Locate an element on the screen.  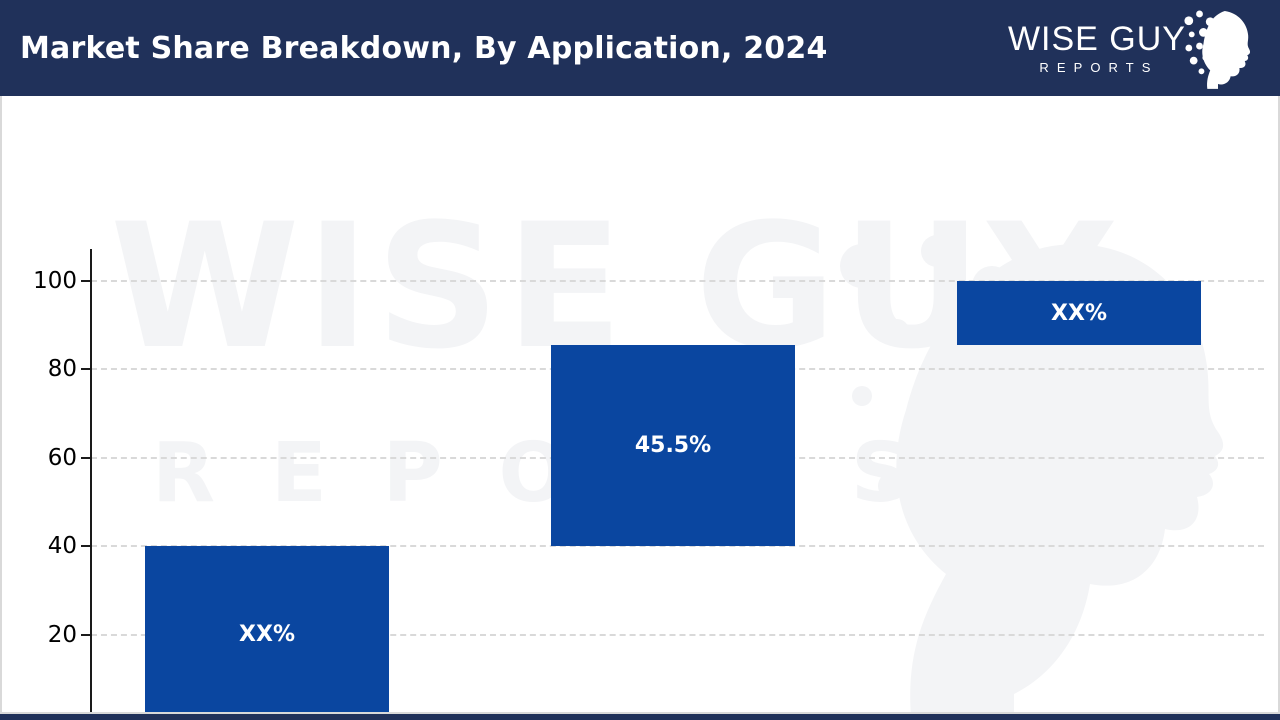
bar-metal-drawing: XX% is located at coordinates (267, 629).